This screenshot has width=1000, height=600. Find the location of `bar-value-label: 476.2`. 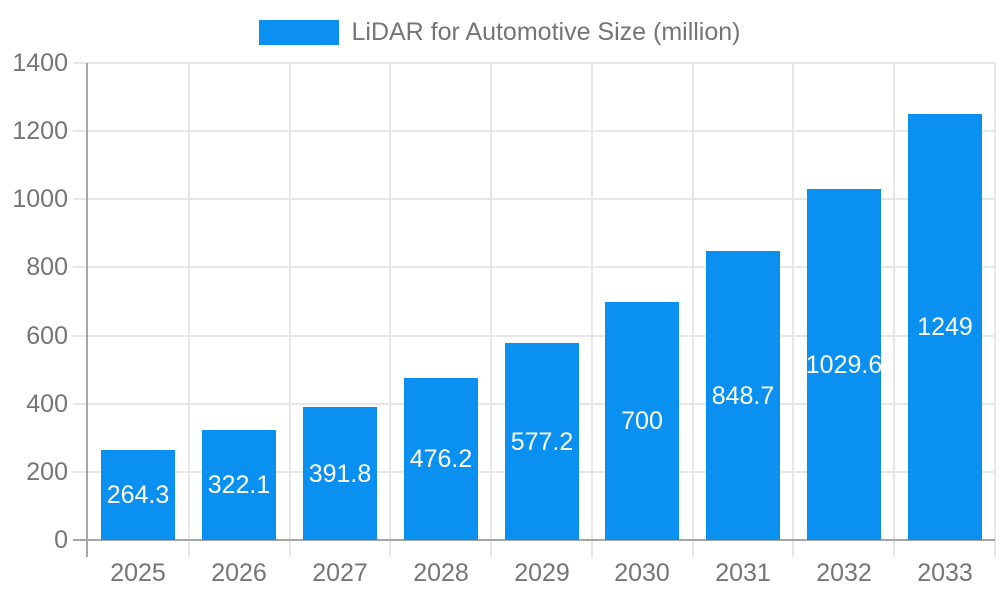

bar-value-label: 476.2 is located at coordinates (441, 459).